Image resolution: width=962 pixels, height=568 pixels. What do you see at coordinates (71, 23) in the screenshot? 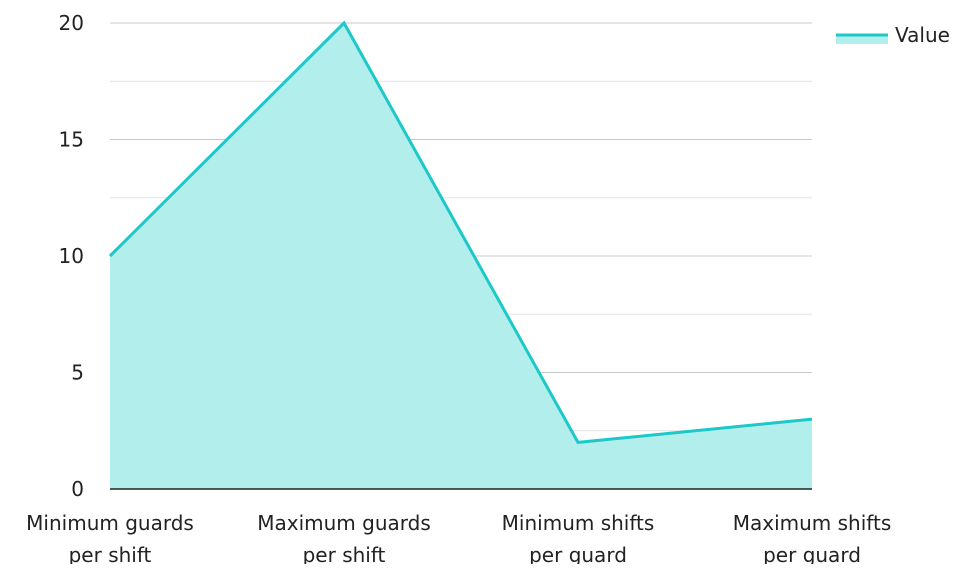
I see `y-tick-label: 20` at bounding box center [71, 23].